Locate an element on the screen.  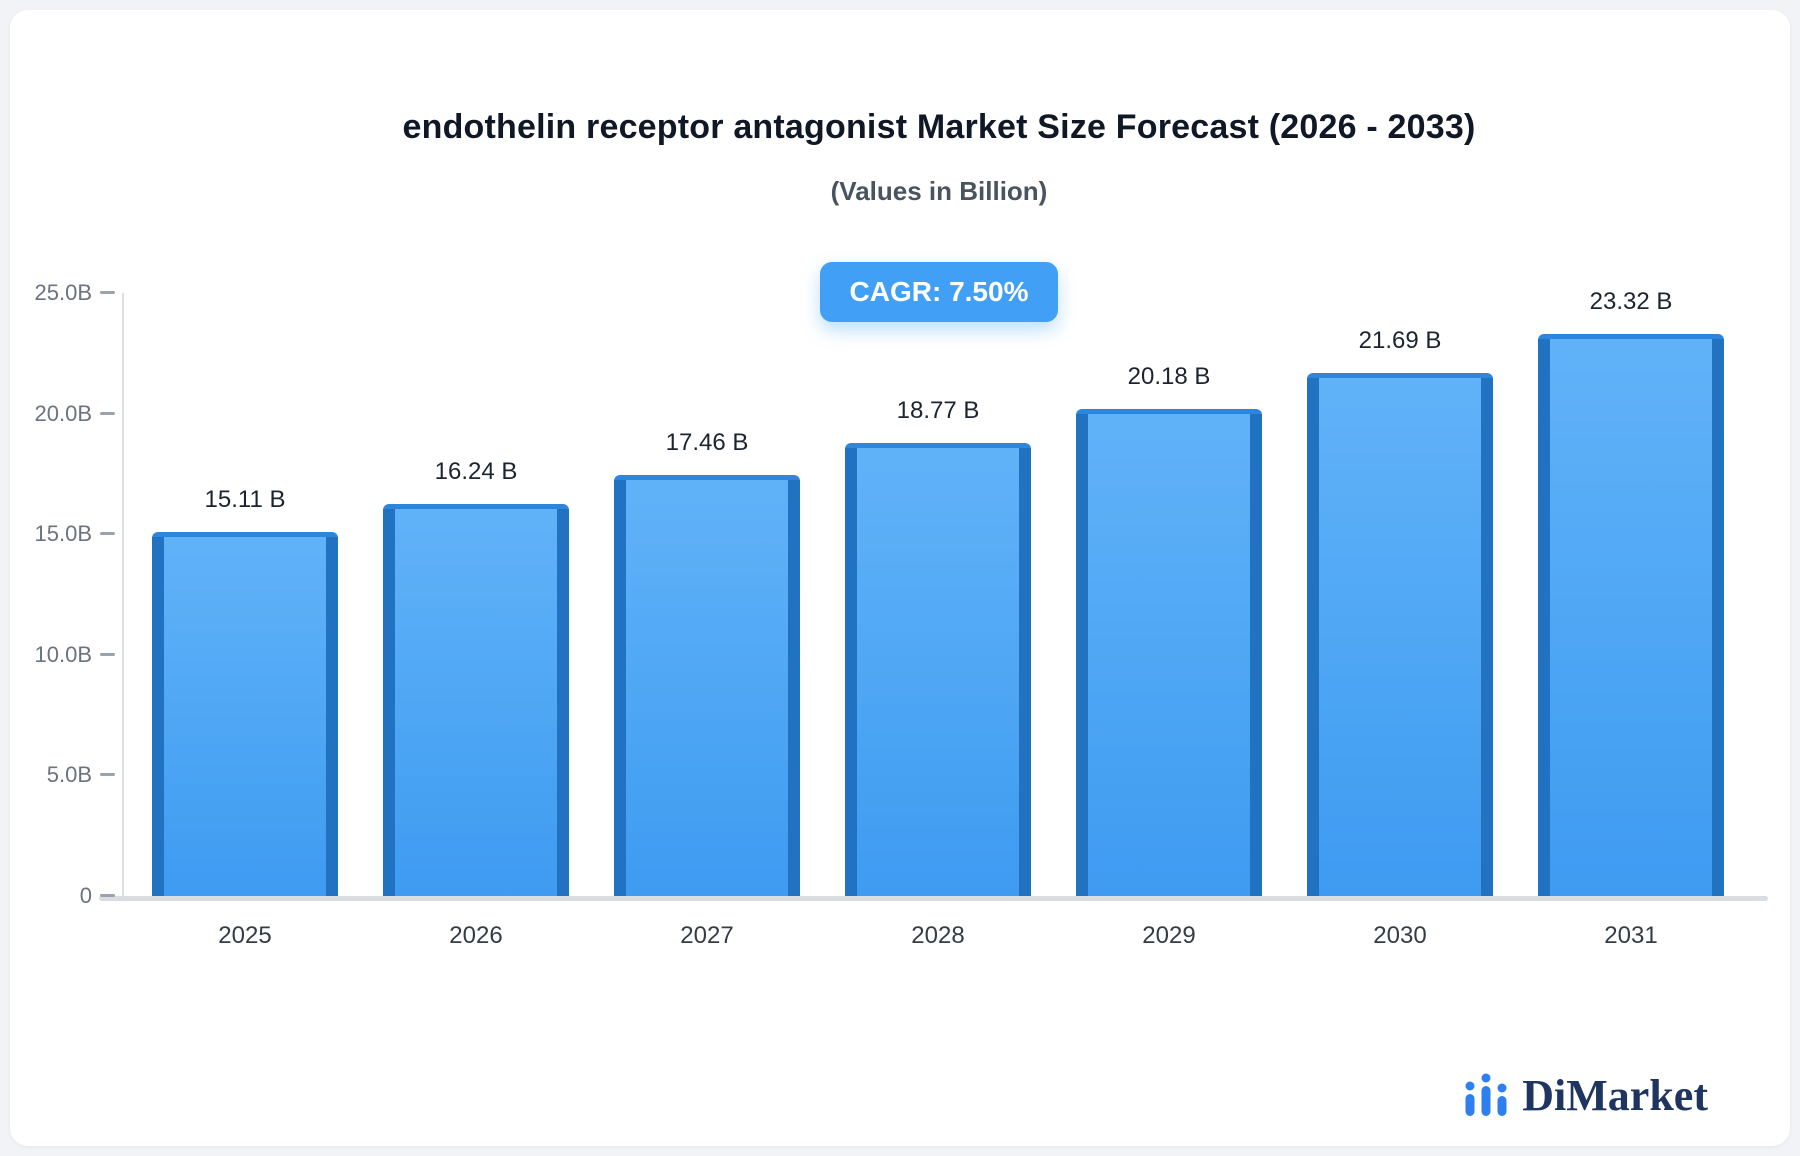
bar-2031 is located at coordinates (1631, 614).